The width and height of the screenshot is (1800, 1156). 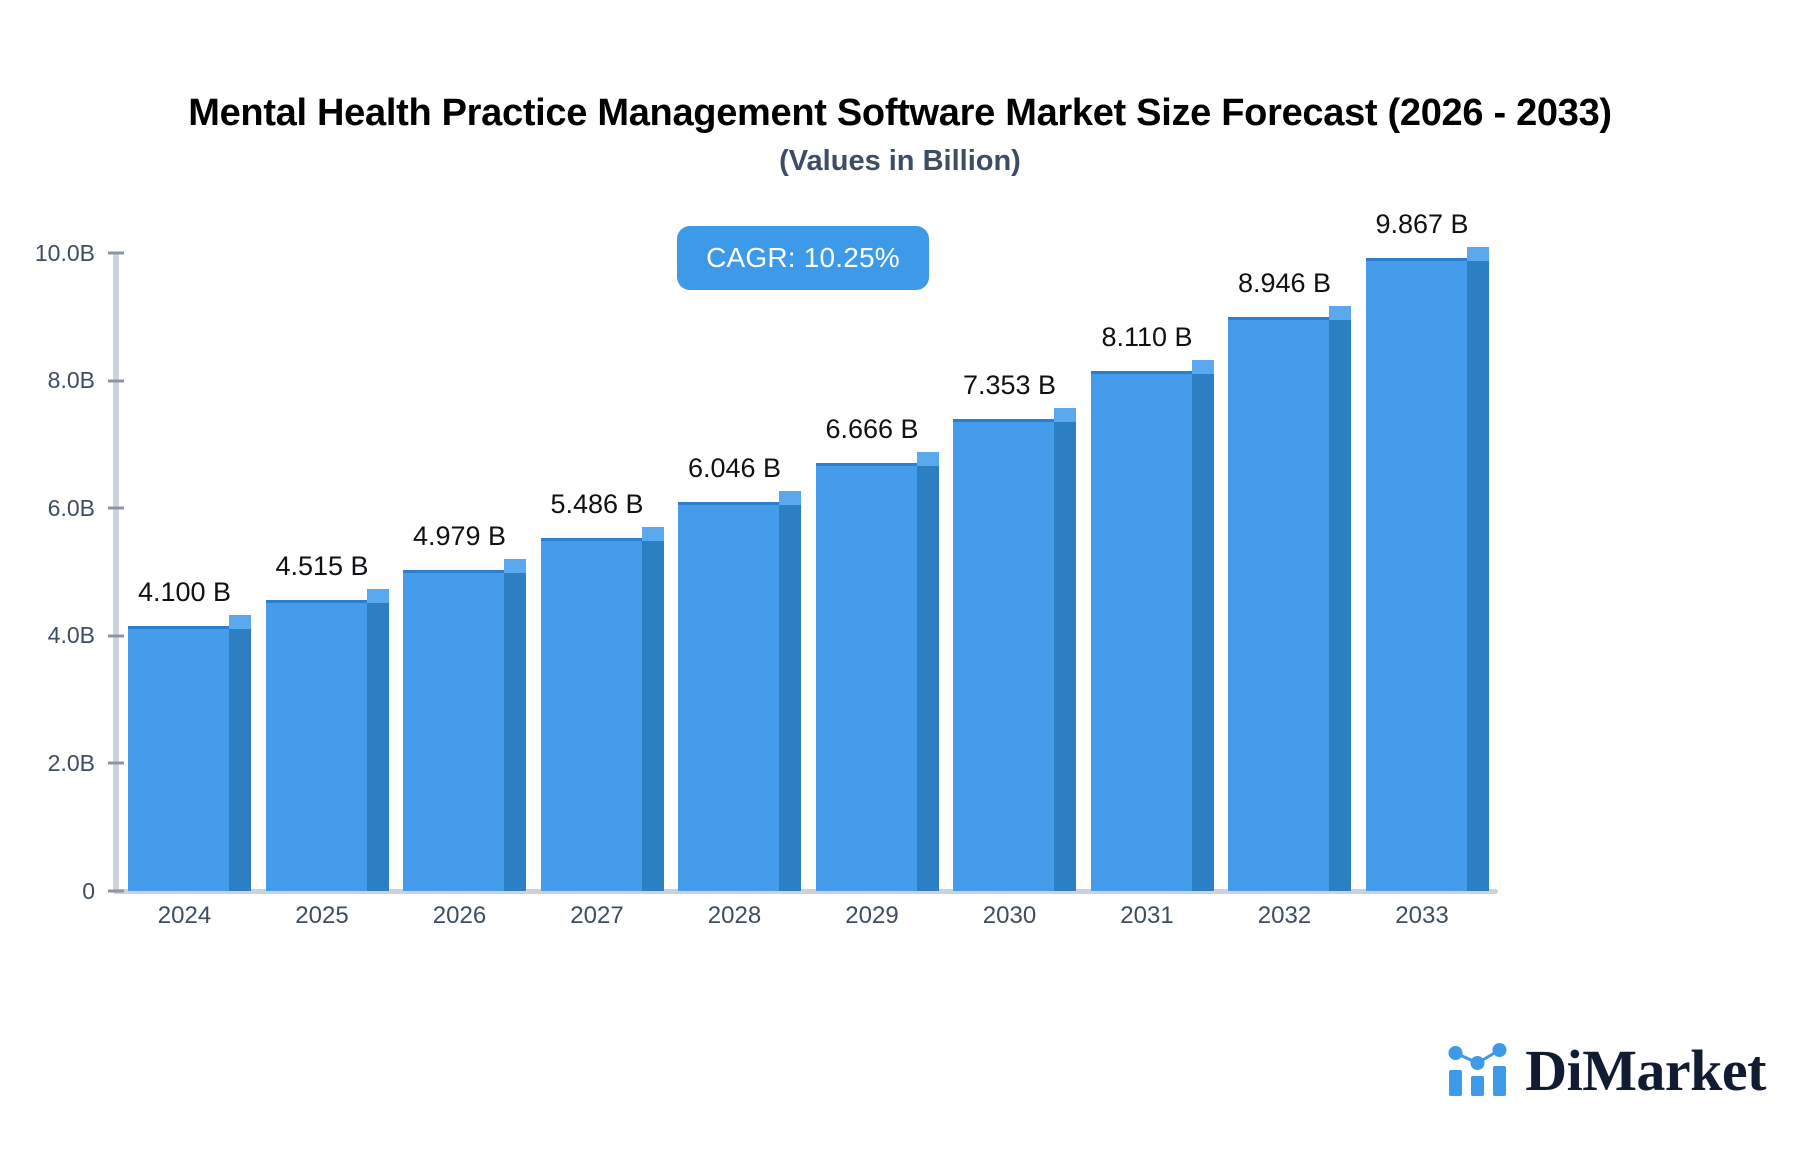 What do you see at coordinates (1009, 384) in the screenshot?
I see `bar-value-label: 7.353 B` at bounding box center [1009, 384].